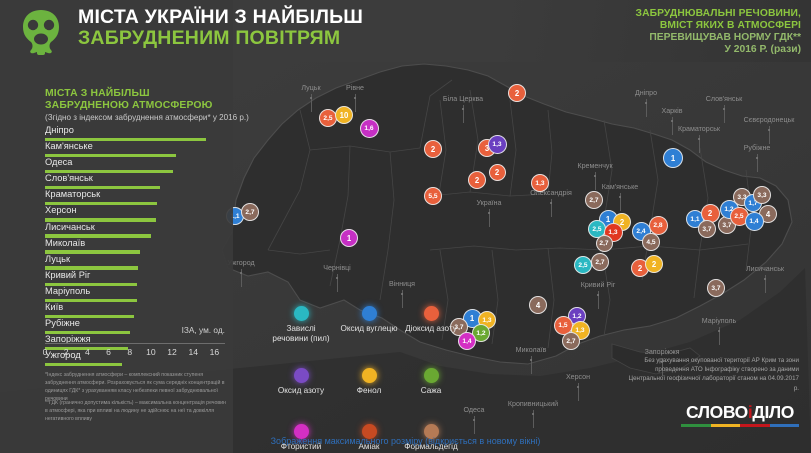 This screenshot has width=811, height=453. Describe the element at coordinates (489, 203) in the screenshot. I see `map-city-label: Україна` at that location.